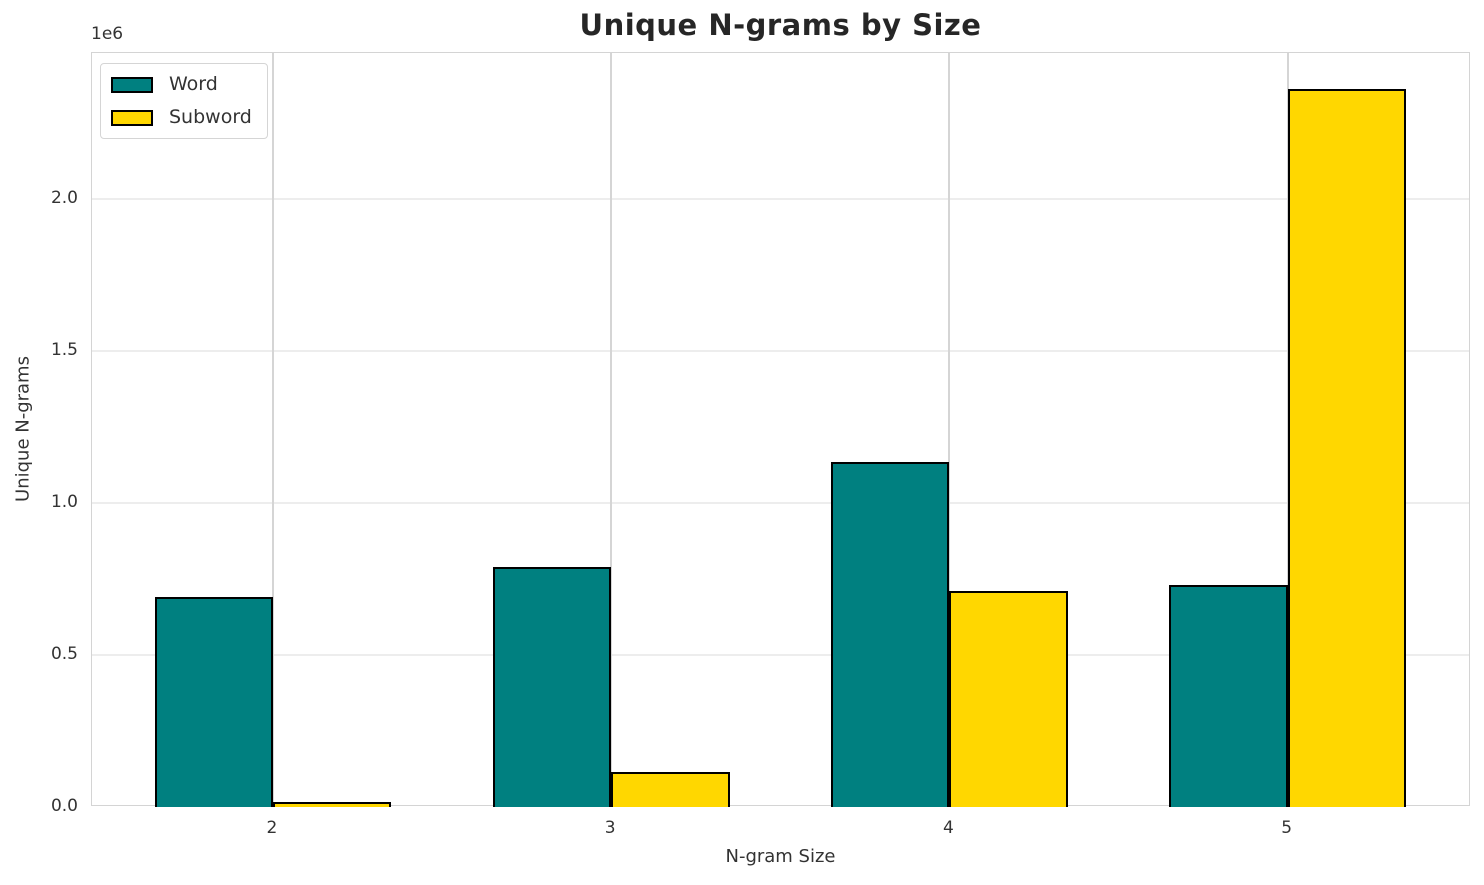  I want to click on y-axis-offset-text: 1e6, so click(107, 34).